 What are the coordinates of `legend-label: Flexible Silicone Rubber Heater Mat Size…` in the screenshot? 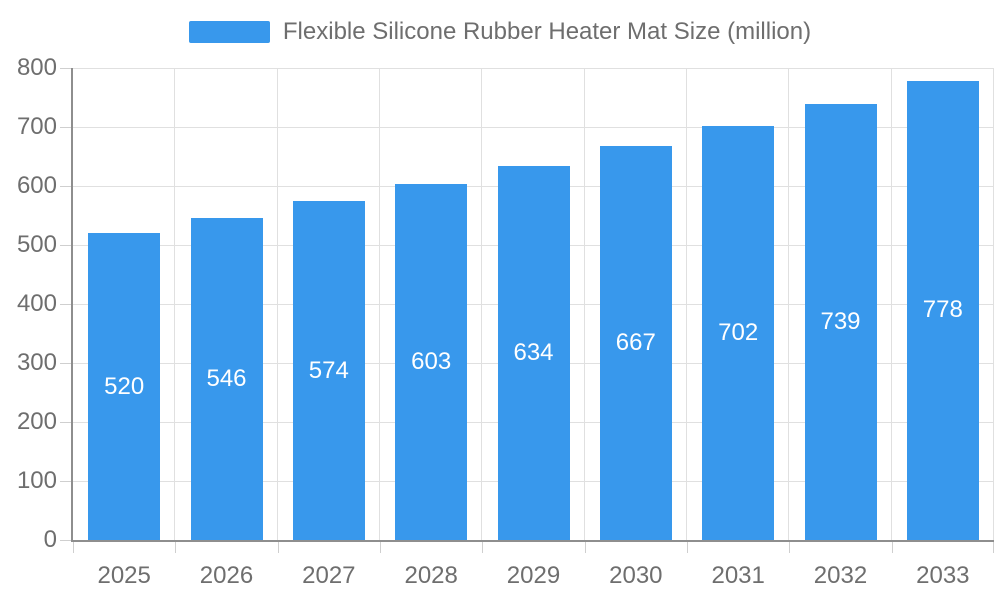 It's located at (547, 31).